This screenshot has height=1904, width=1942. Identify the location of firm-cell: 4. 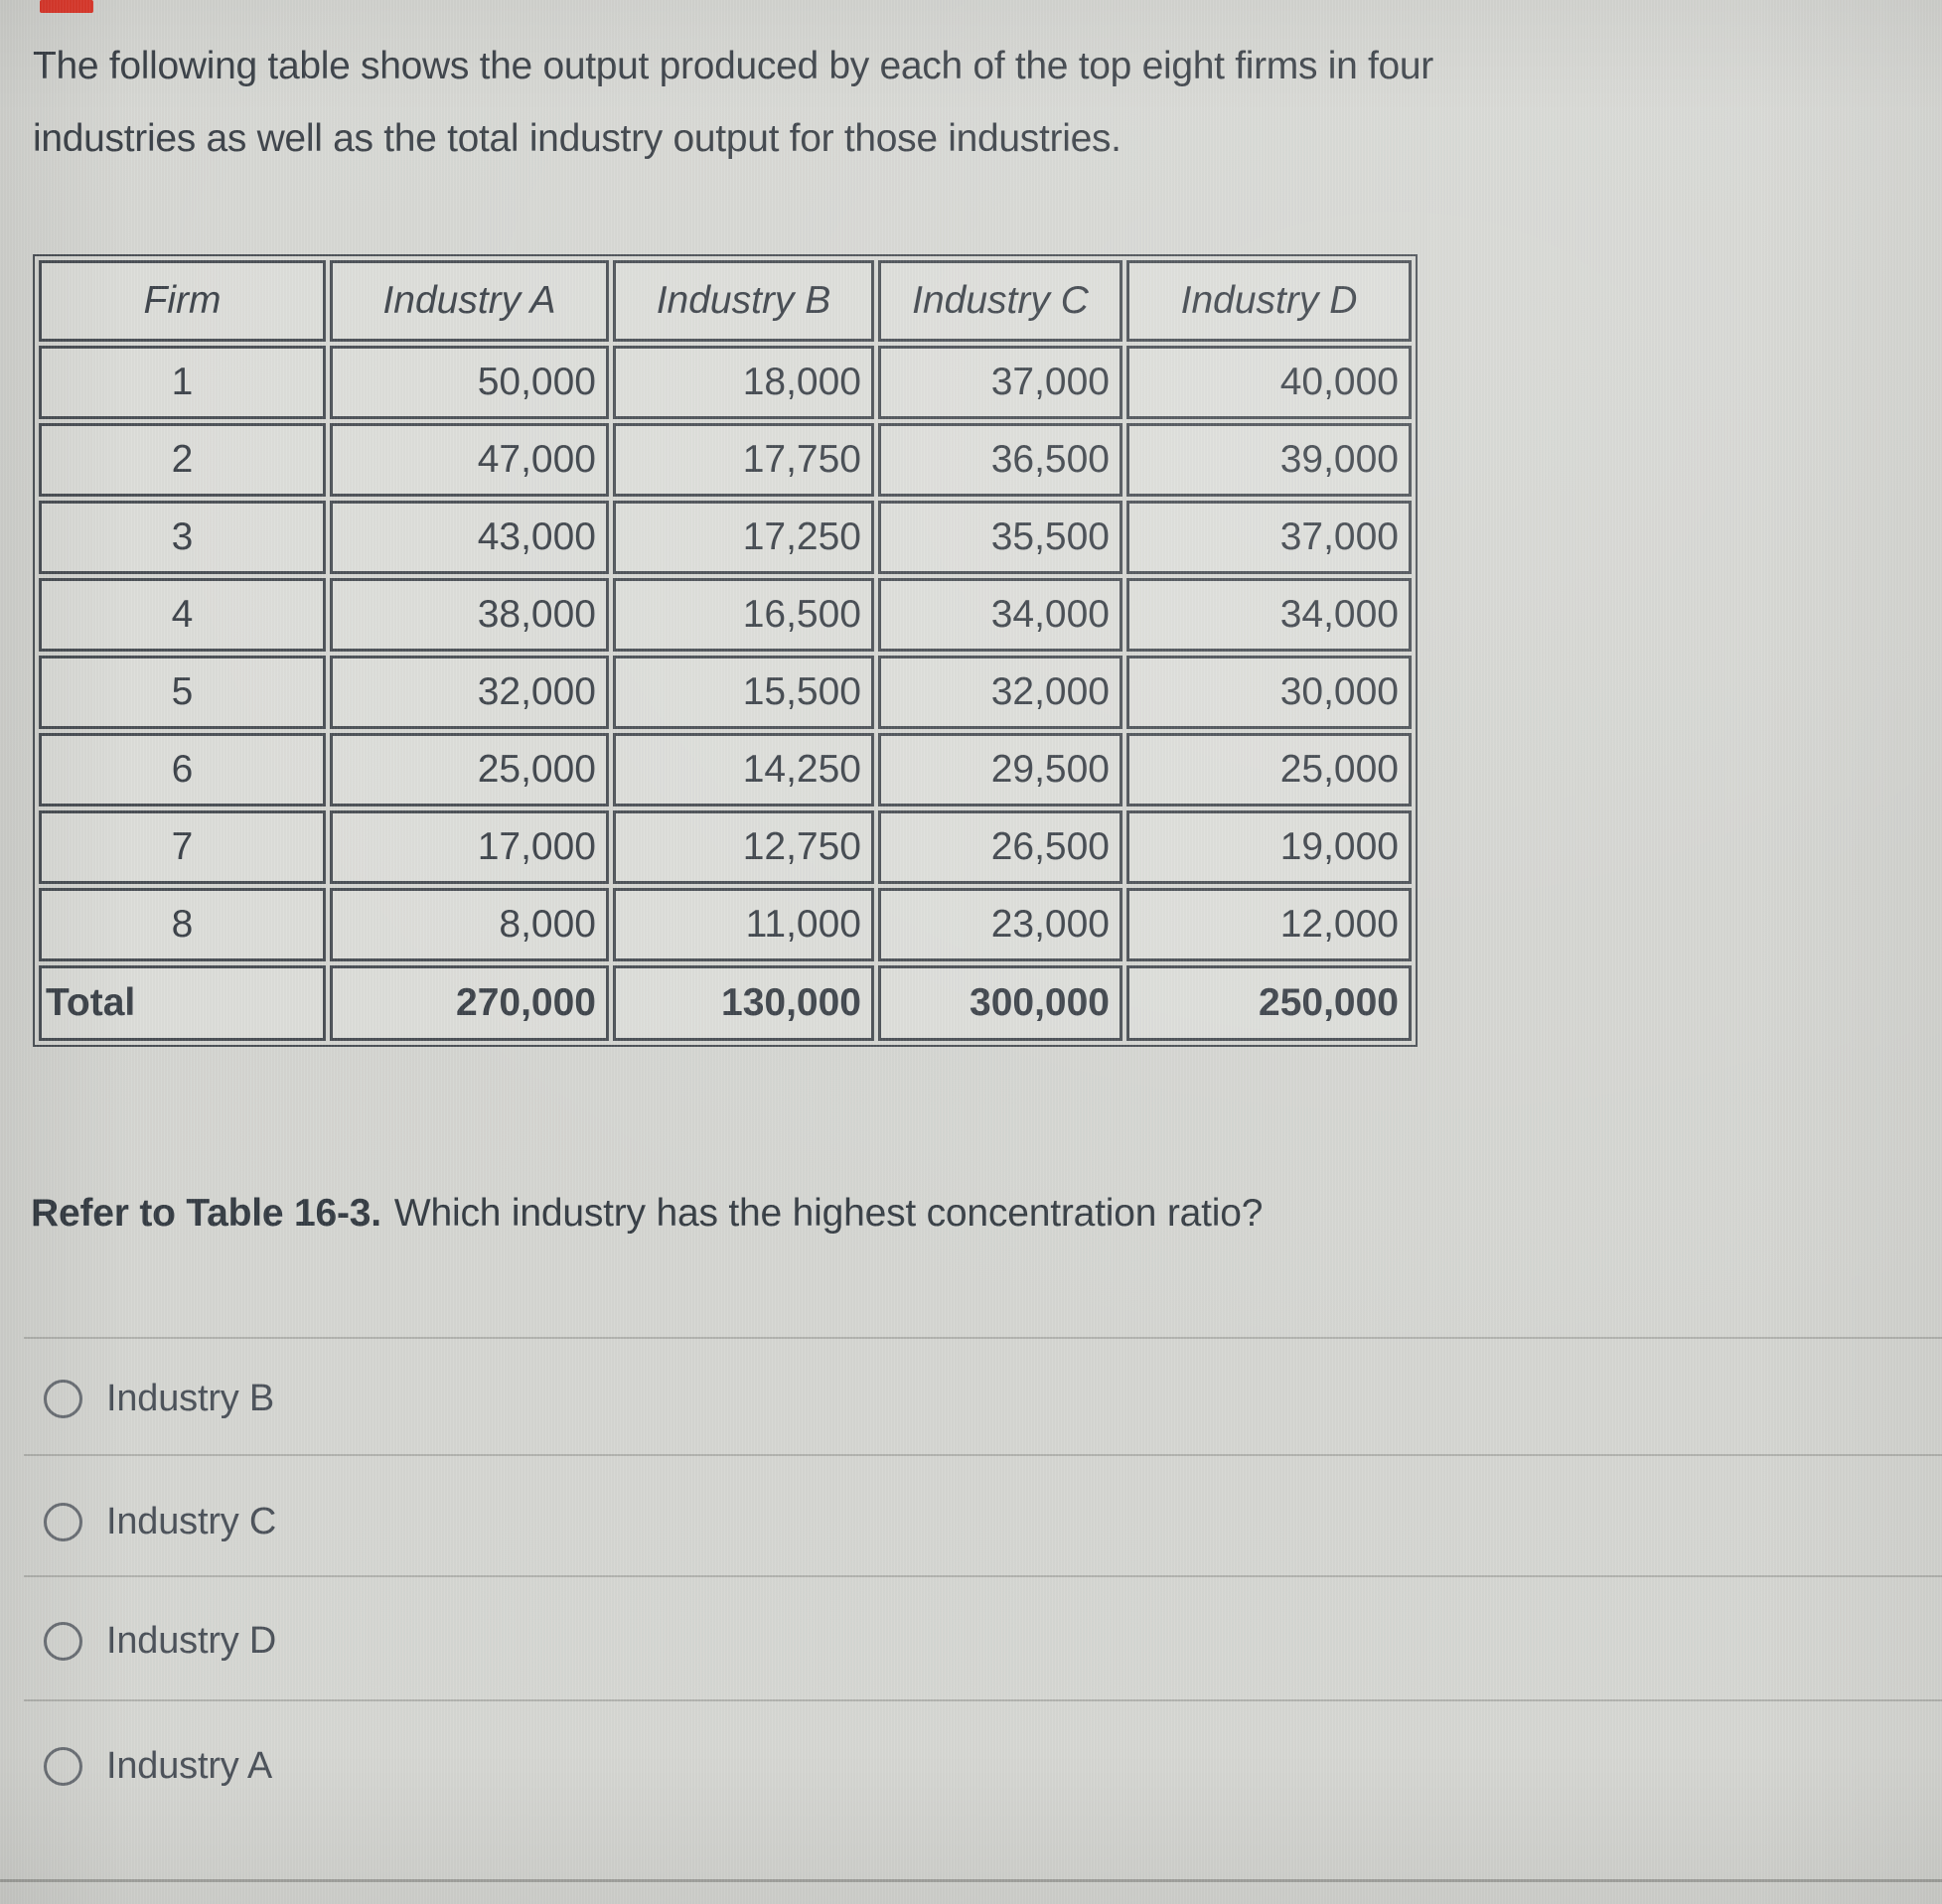
(182, 615).